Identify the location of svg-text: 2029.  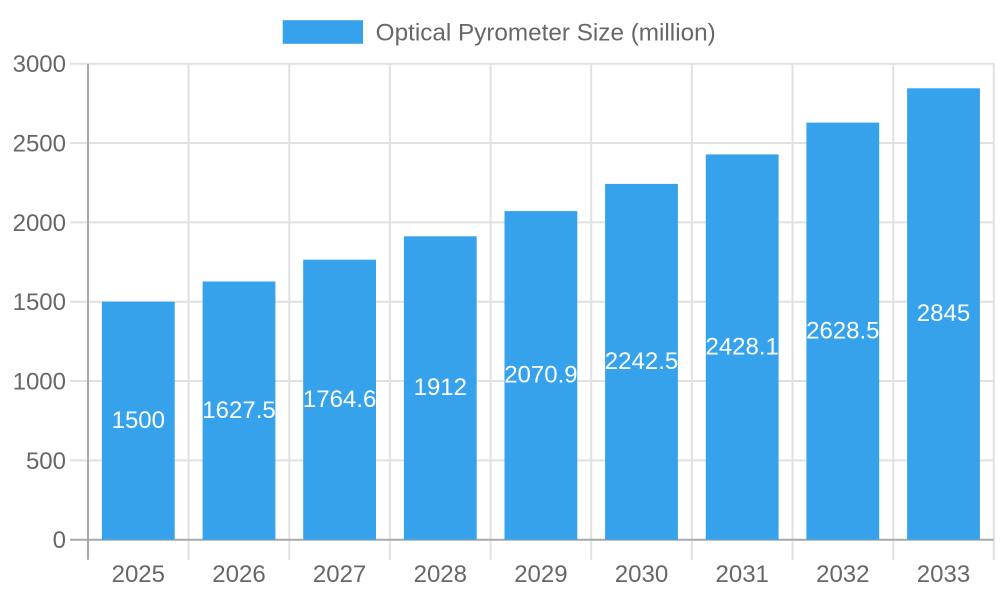
(540, 574).